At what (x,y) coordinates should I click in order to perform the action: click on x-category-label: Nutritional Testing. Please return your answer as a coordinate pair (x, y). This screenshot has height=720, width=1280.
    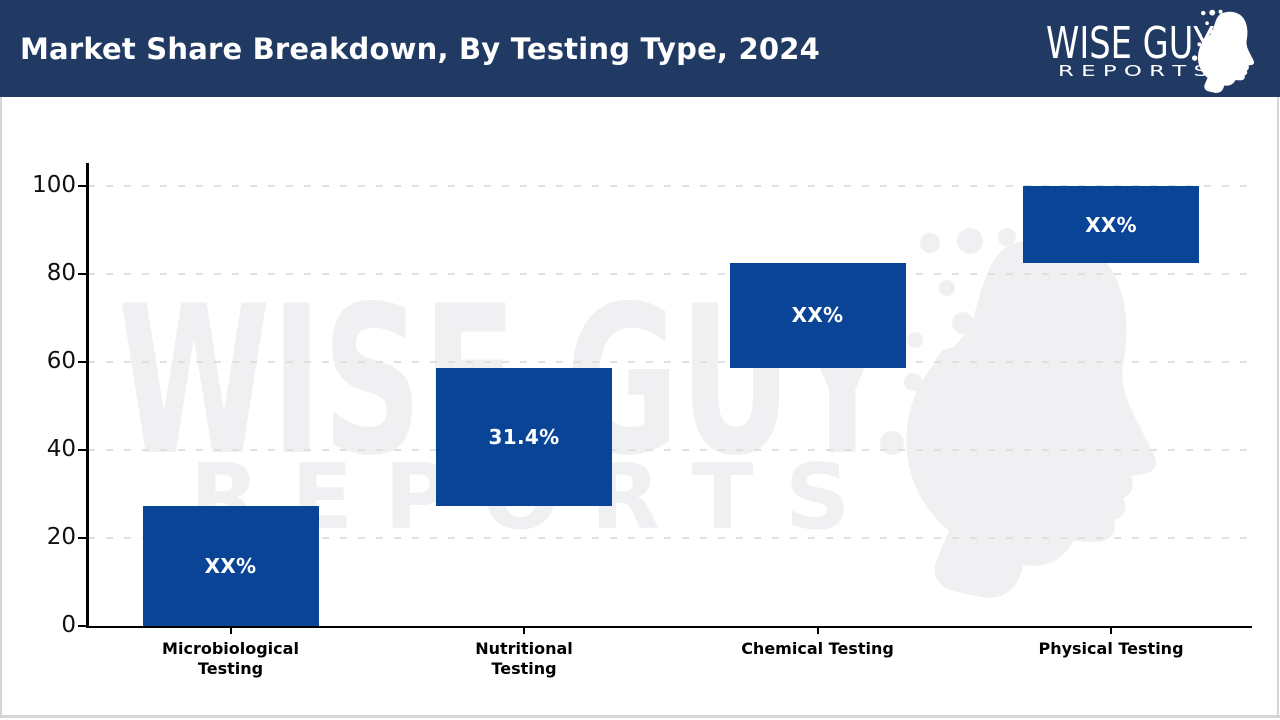
    Looking at the image, I should click on (524, 658).